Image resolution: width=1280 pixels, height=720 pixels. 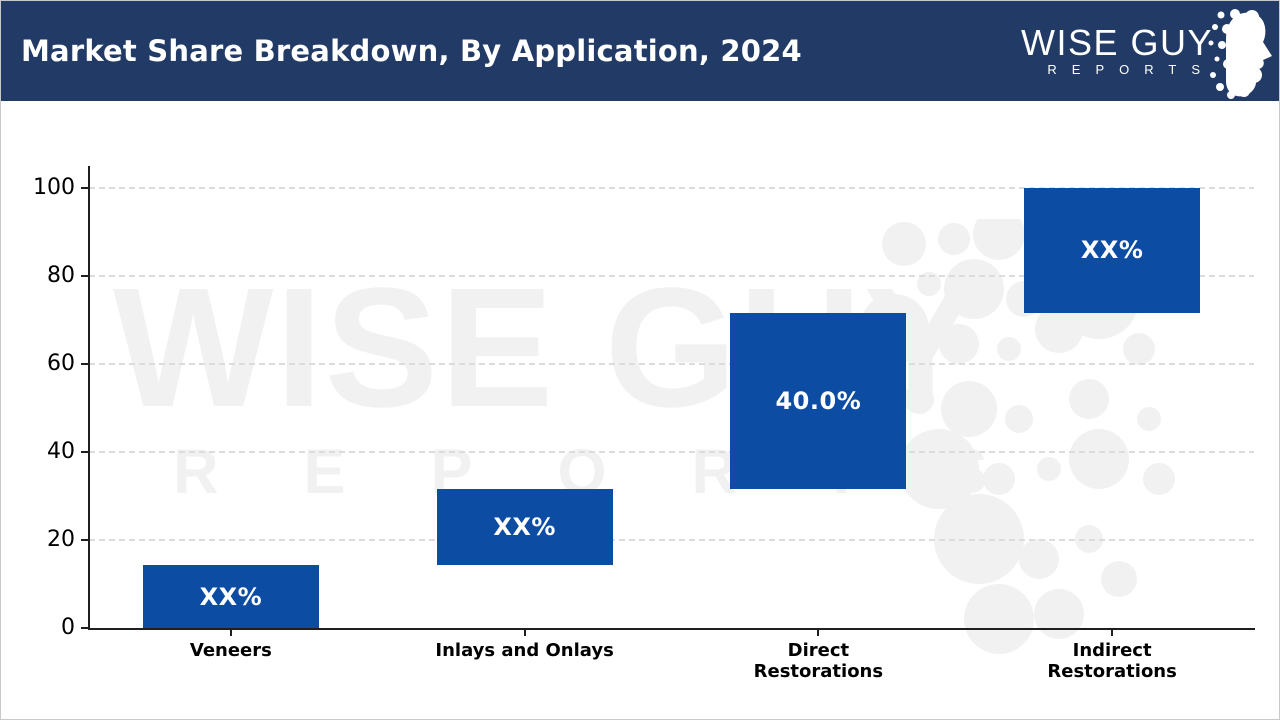 I want to click on category-label-veneers: Veneers, so click(x=231, y=650).